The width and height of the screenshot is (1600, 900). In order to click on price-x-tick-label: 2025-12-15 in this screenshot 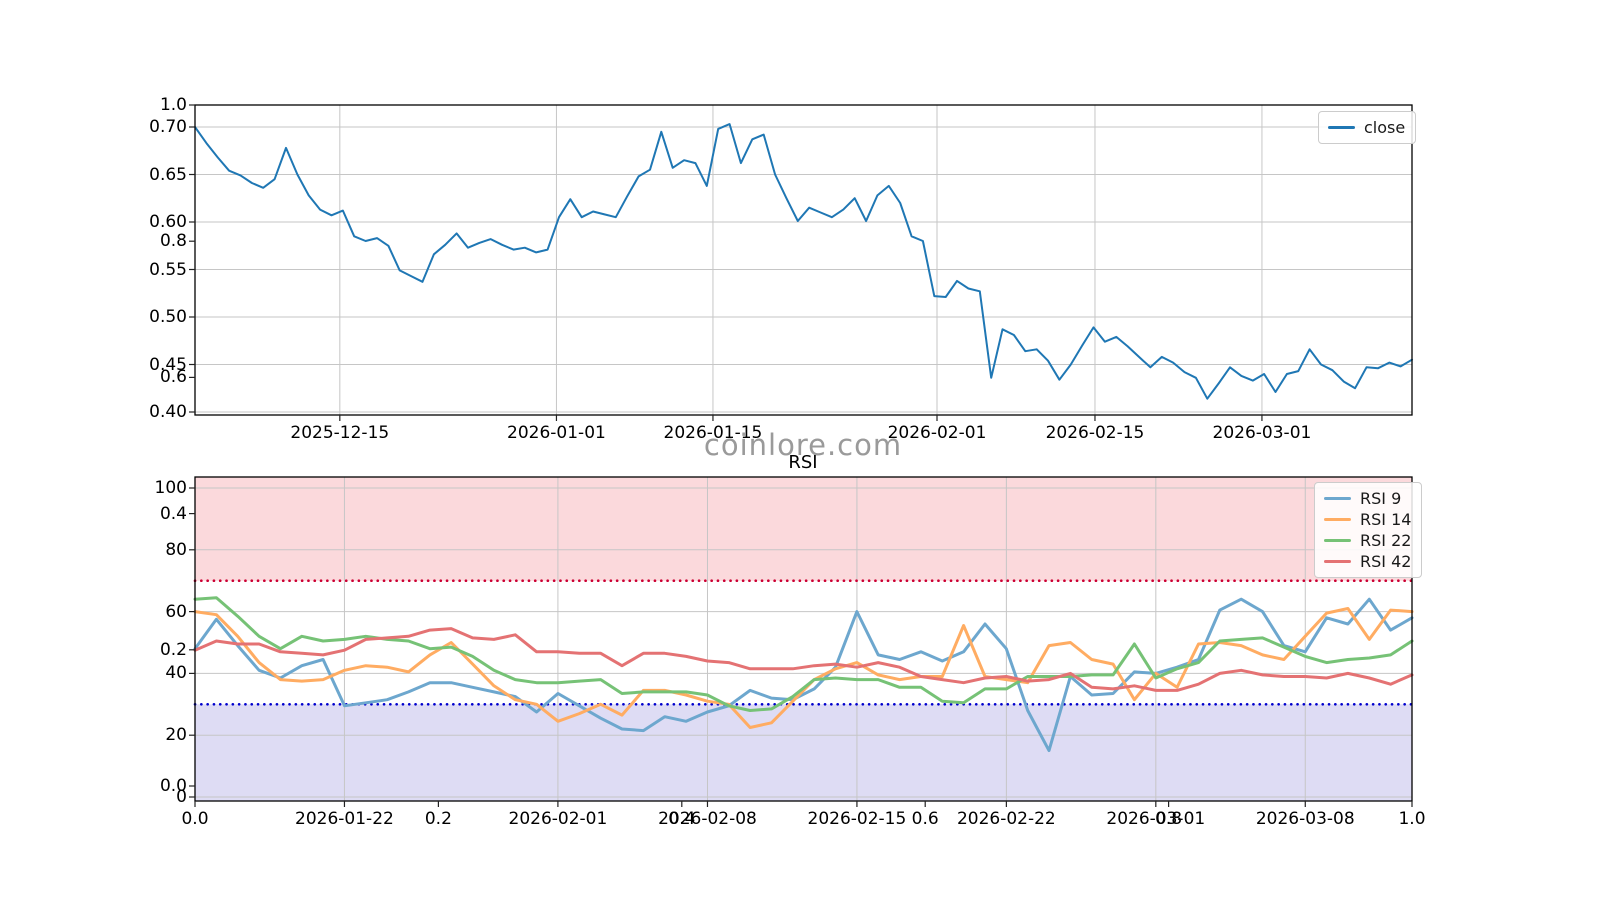, I will do `click(340, 433)`.